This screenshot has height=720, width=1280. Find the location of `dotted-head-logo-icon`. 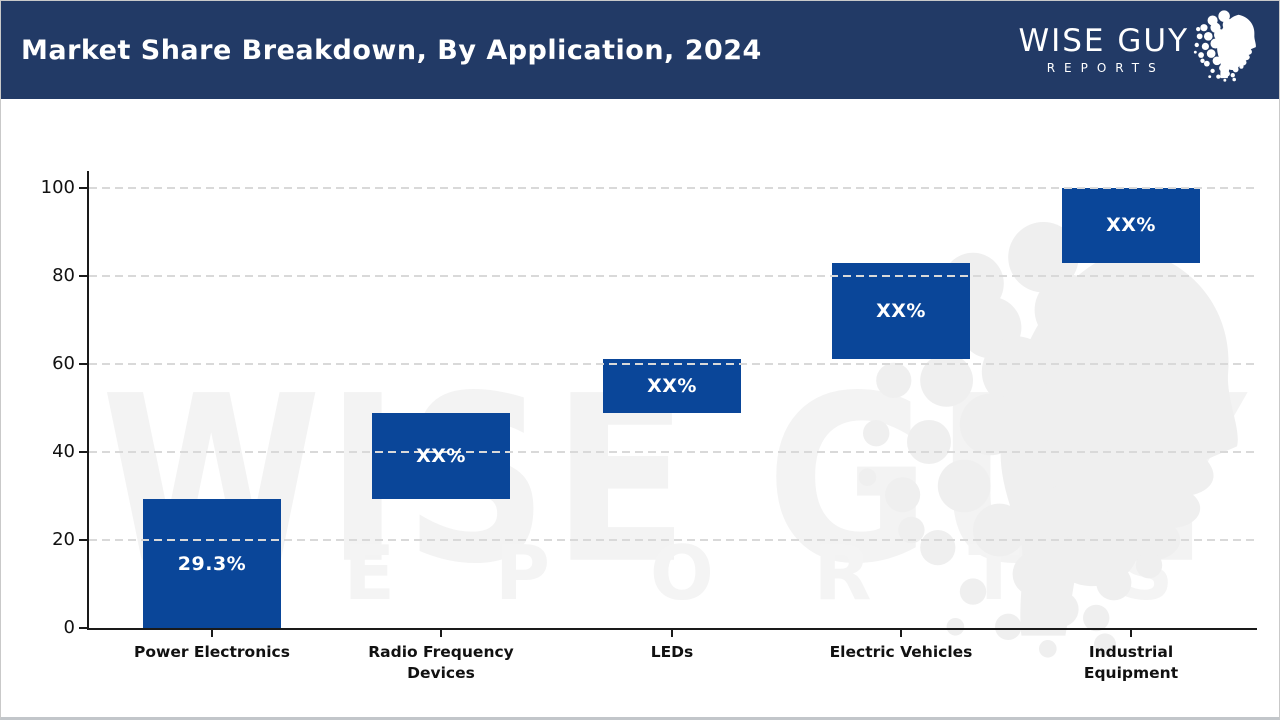

dotted-head-logo-icon is located at coordinates (1227, 50).